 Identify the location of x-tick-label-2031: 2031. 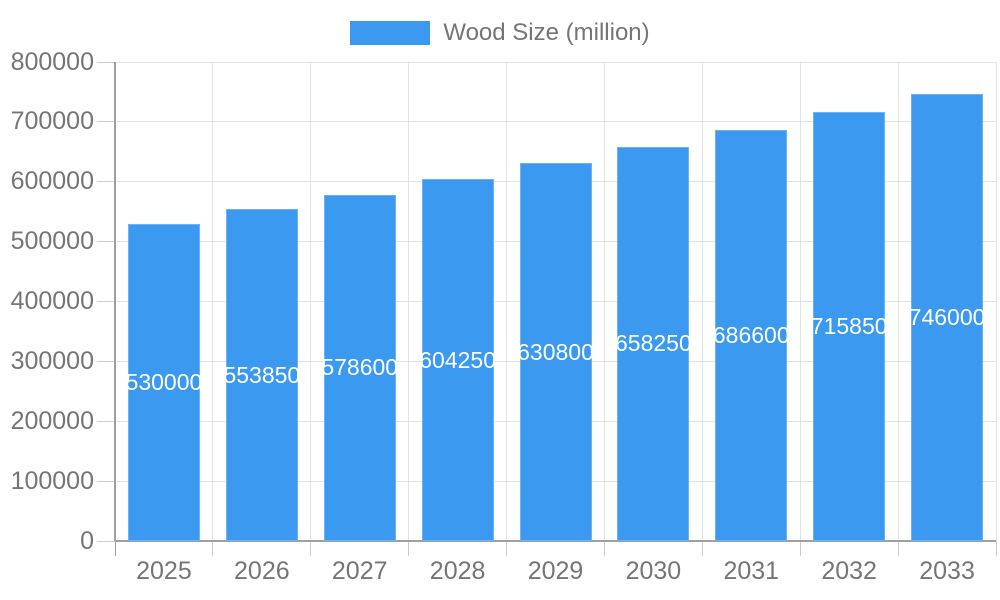
(751, 571).